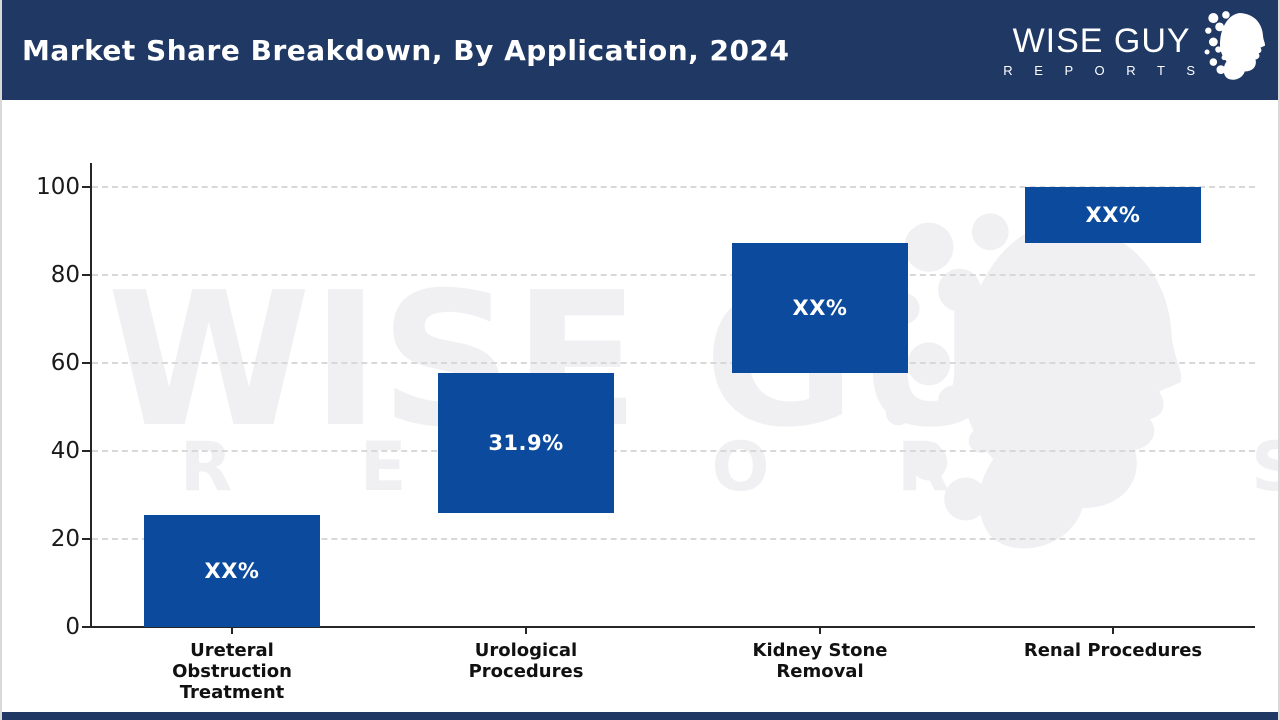 This screenshot has height=720, width=1280. I want to click on bar-3: XX%, so click(1113, 215).